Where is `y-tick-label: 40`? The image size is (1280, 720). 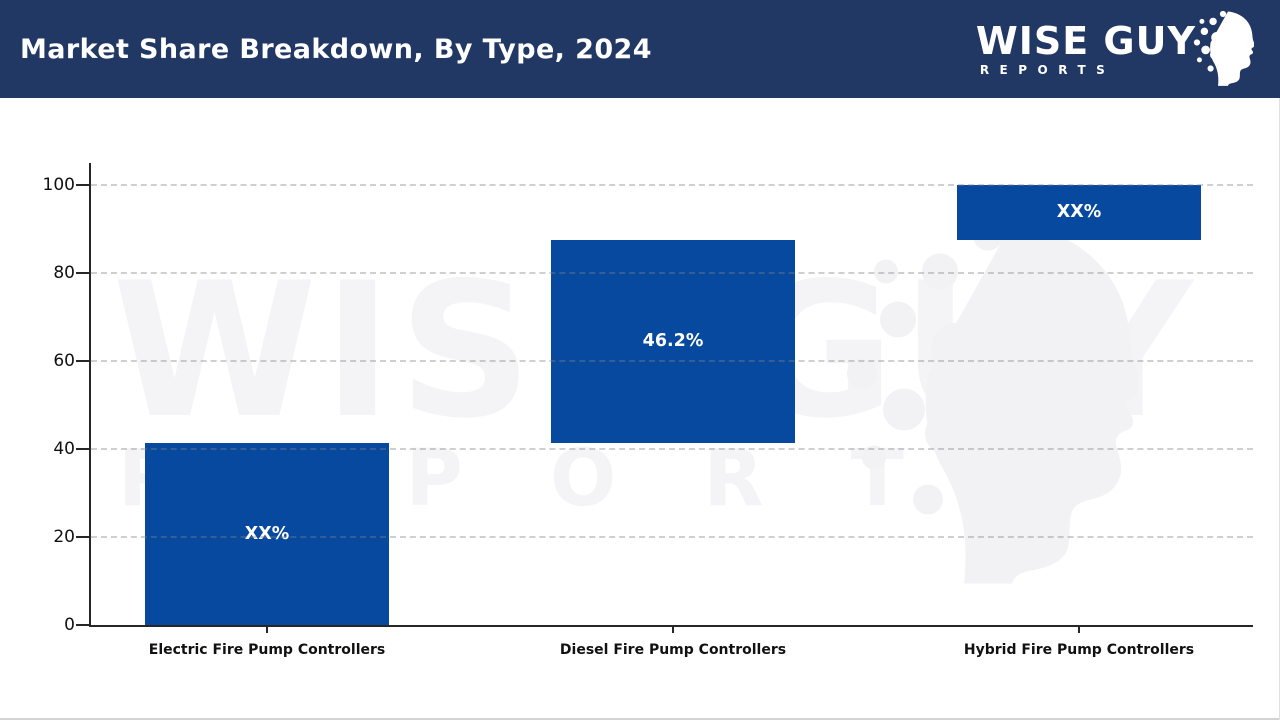 y-tick-label: 40 is located at coordinates (64, 449).